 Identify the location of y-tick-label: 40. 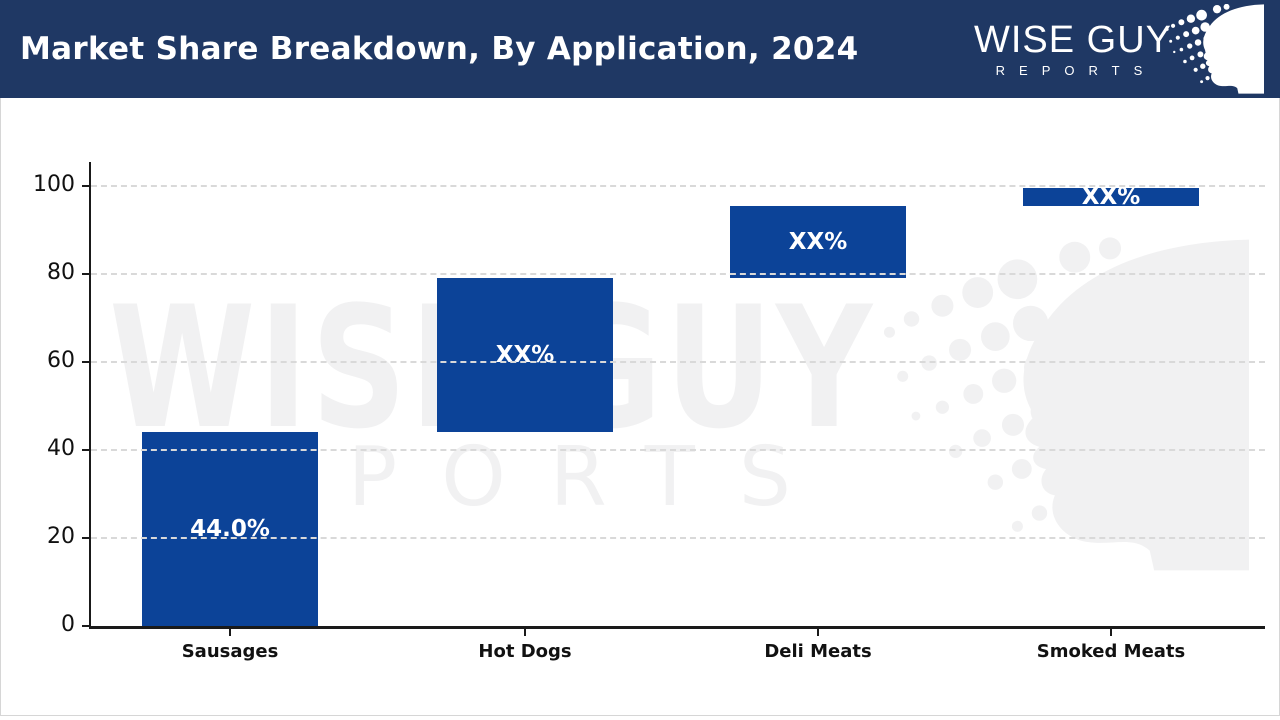
(61, 448).